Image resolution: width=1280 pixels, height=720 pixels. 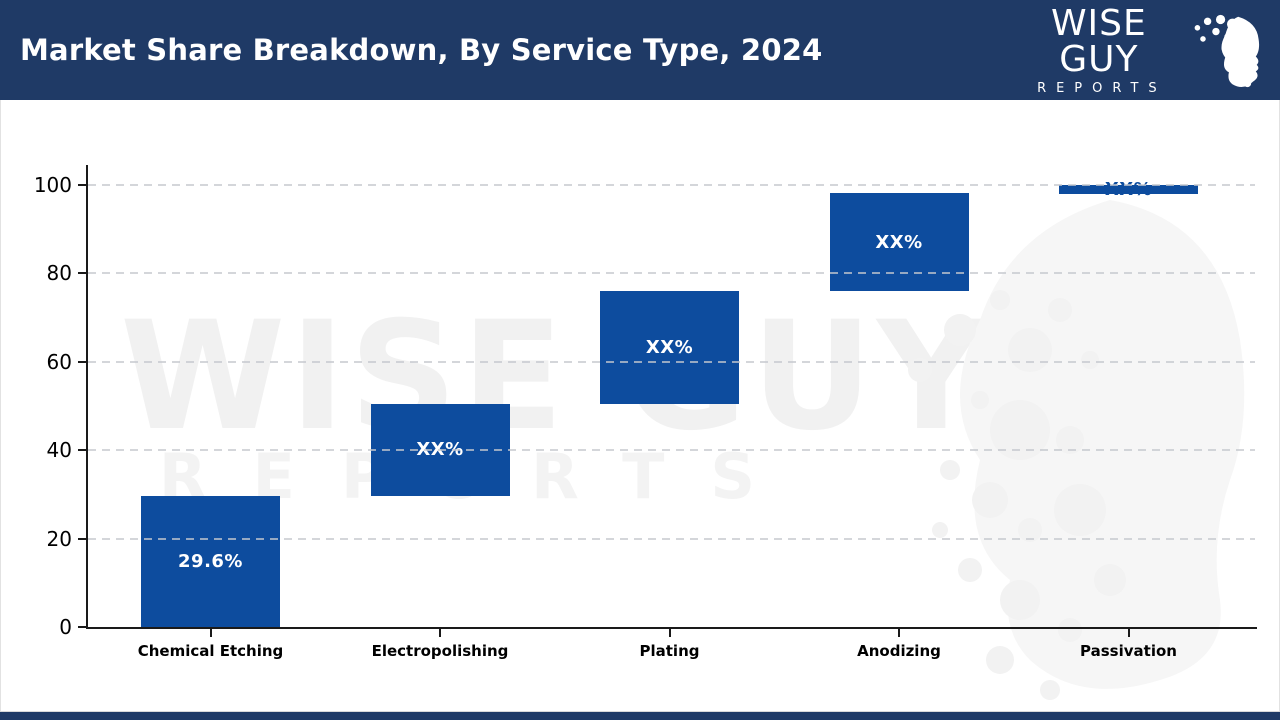 I want to click on x-category-label: Chemical Etching, so click(x=210, y=651).